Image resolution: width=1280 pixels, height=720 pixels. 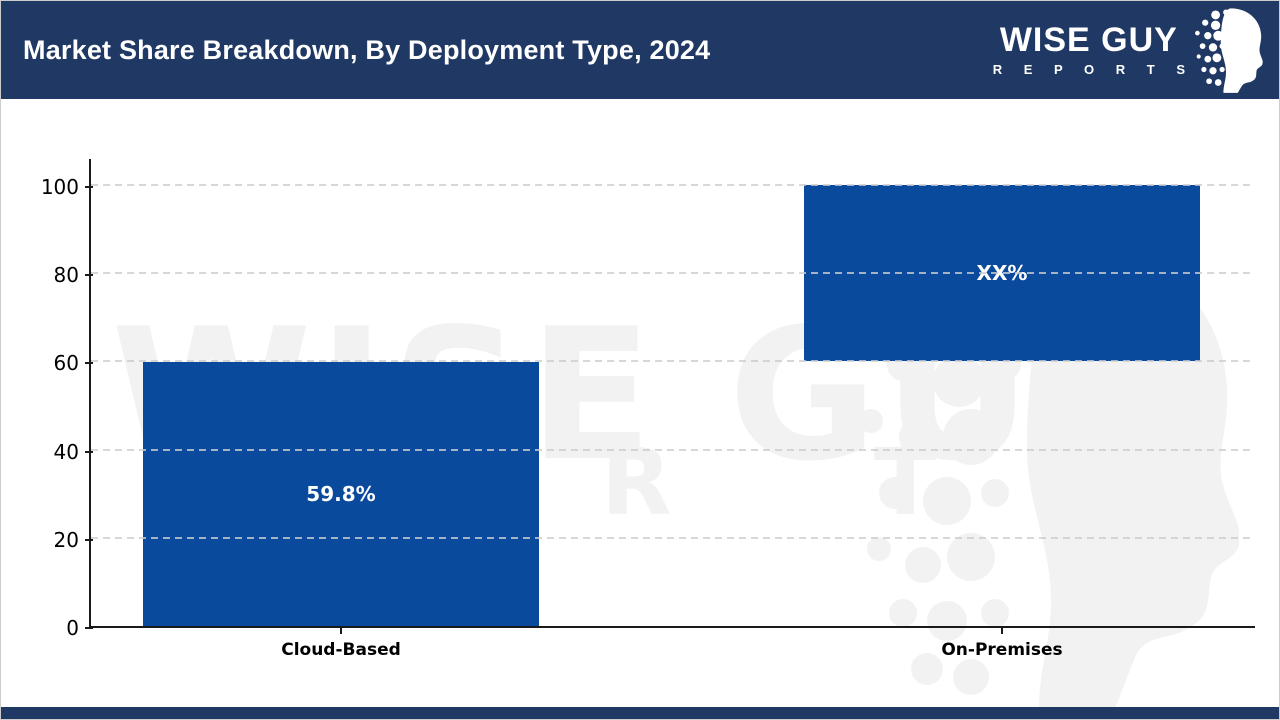 I want to click on y-axis-tick-label-60: 60, so click(x=66, y=363).